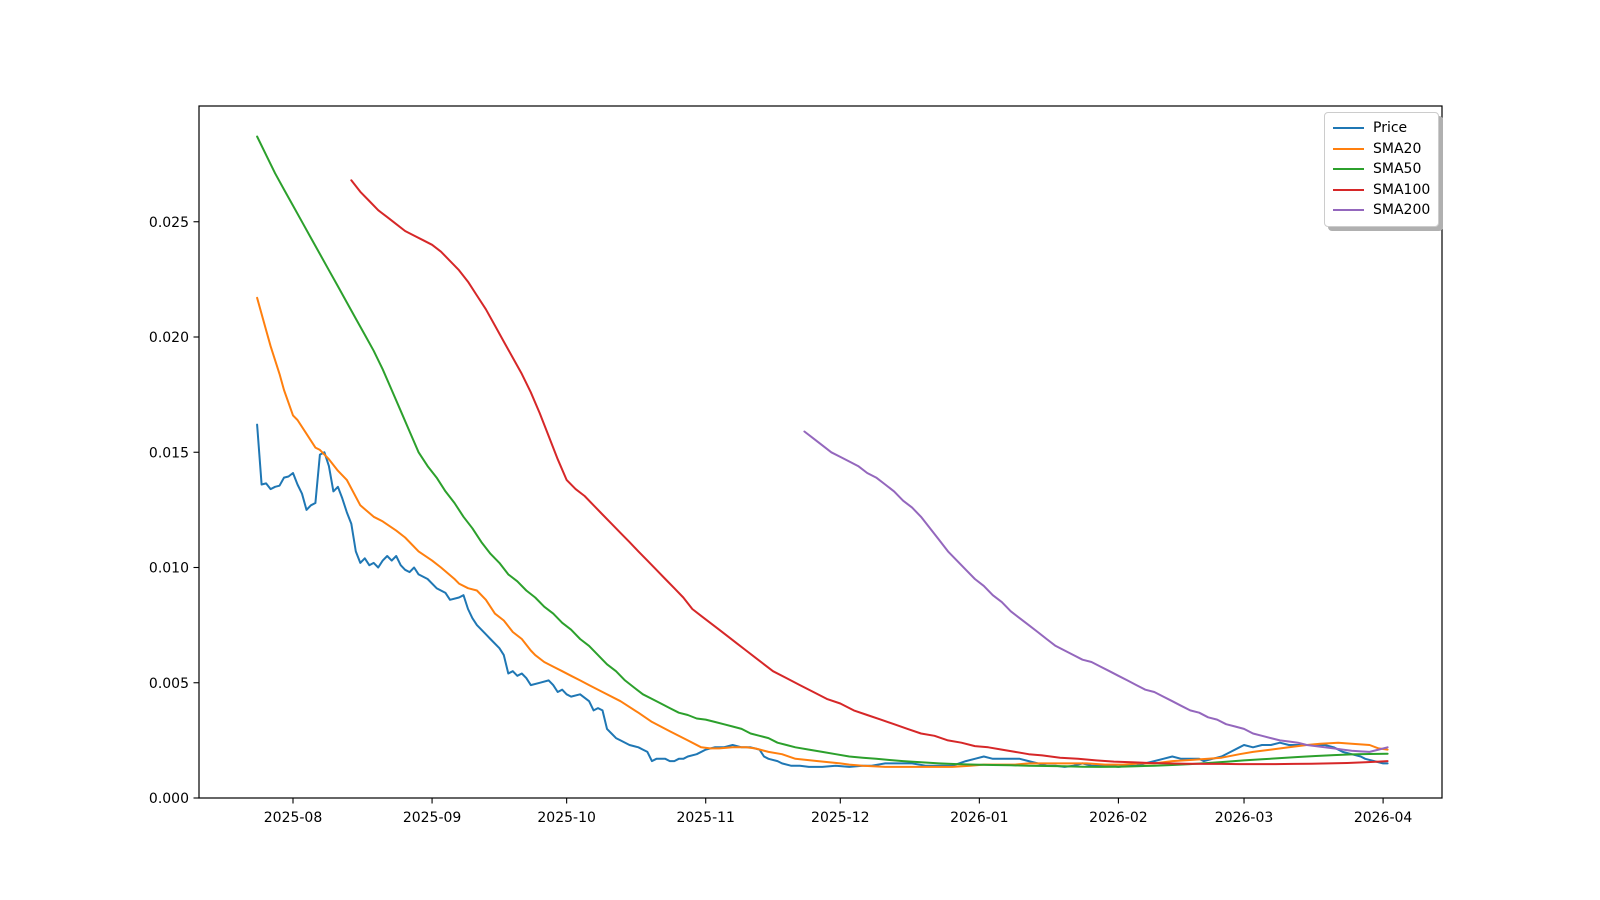  I want to click on legend: Price SMA20 SMA50 SMA100 SMA200, so click(1382, 169).